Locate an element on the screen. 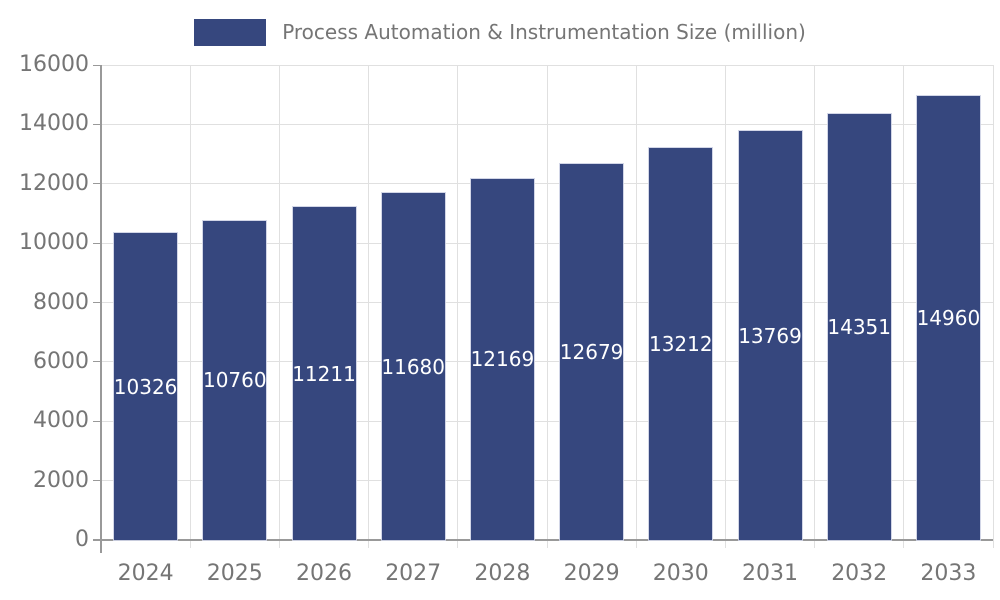 The width and height of the screenshot is (1000, 600). bar-value-label: 11680 is located at coordinates (413, 366).